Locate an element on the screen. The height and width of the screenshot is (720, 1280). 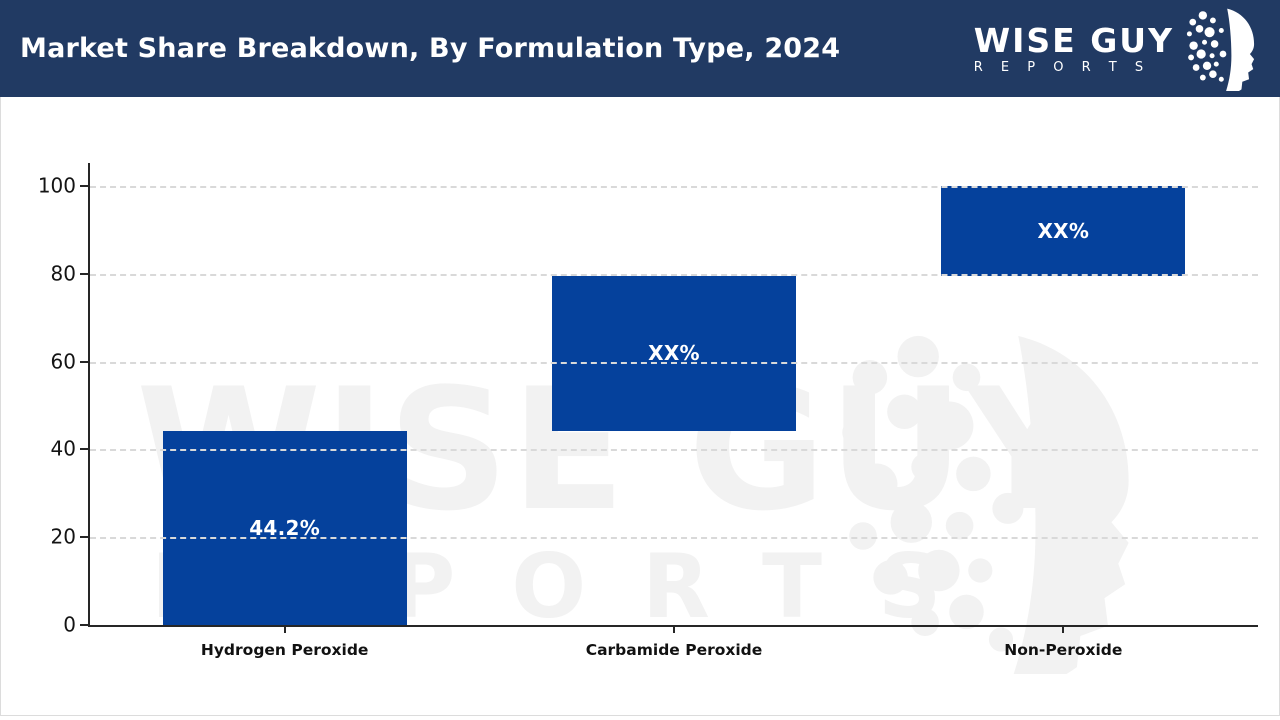
dotted-face-logo-icon is located at coordinates (1220, 49).